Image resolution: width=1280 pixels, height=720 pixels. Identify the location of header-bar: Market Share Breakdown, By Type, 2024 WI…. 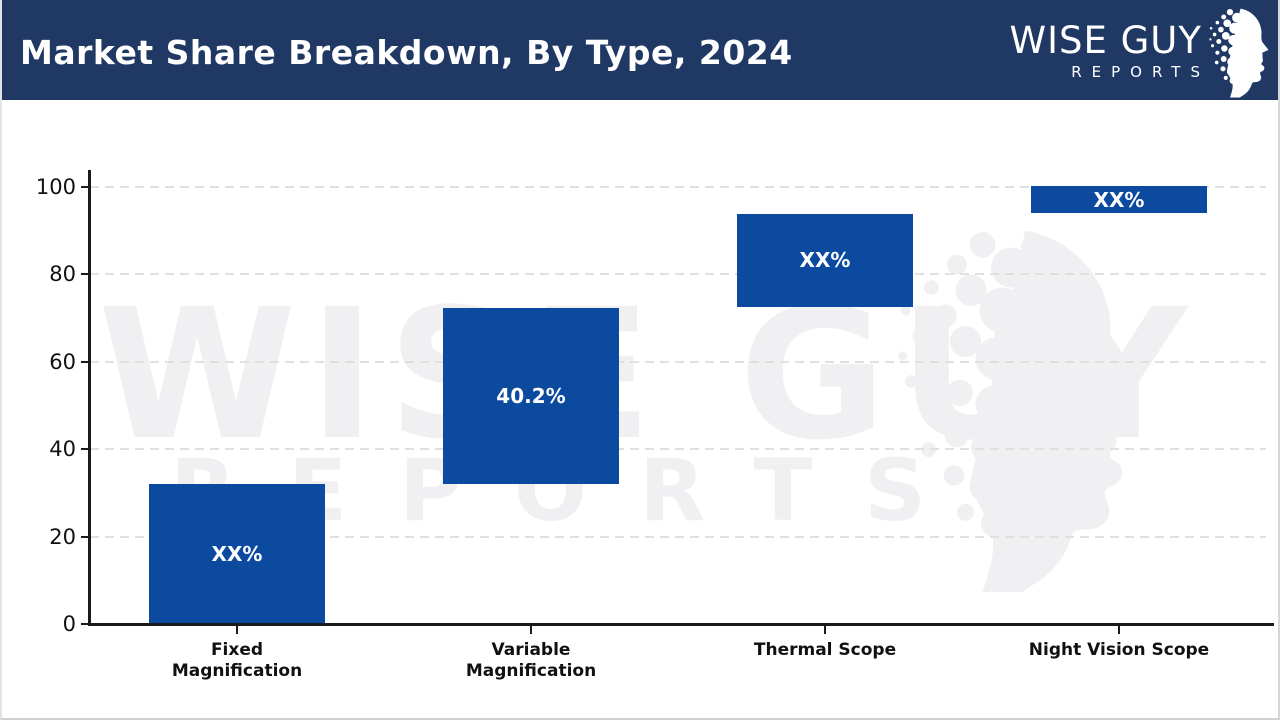
(640, 50).